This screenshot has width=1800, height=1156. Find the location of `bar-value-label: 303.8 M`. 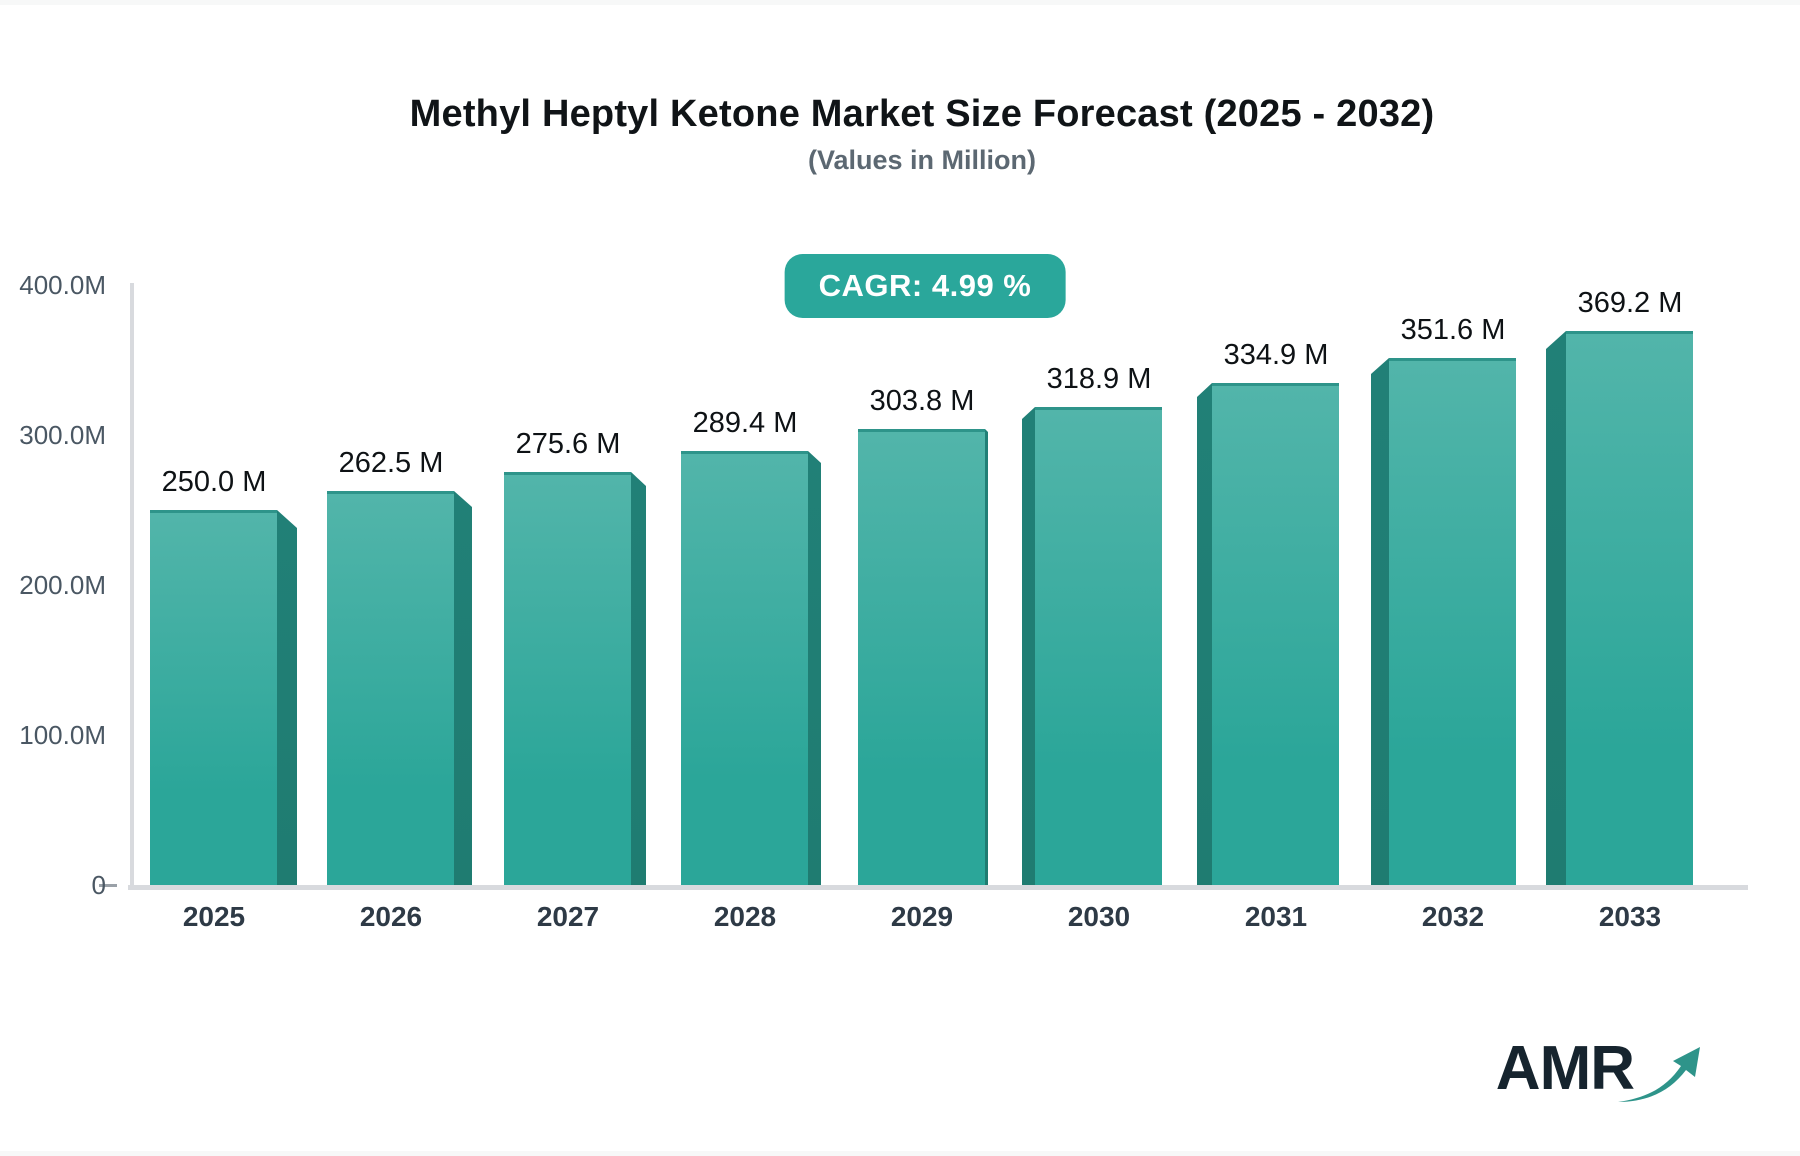

bar-value-label: 303.8 M is located at coordinates (922, 401).